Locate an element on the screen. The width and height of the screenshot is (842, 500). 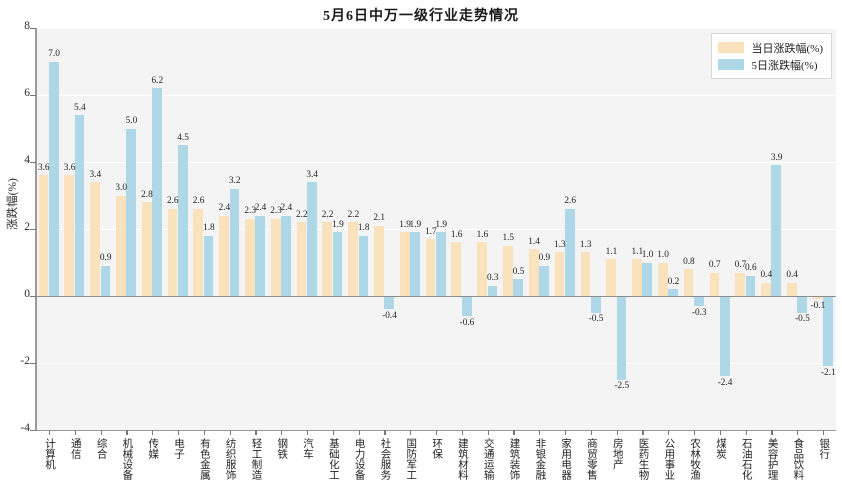
legend-item: 5日涨跌幅(%) is located at coordinates (770, 64).